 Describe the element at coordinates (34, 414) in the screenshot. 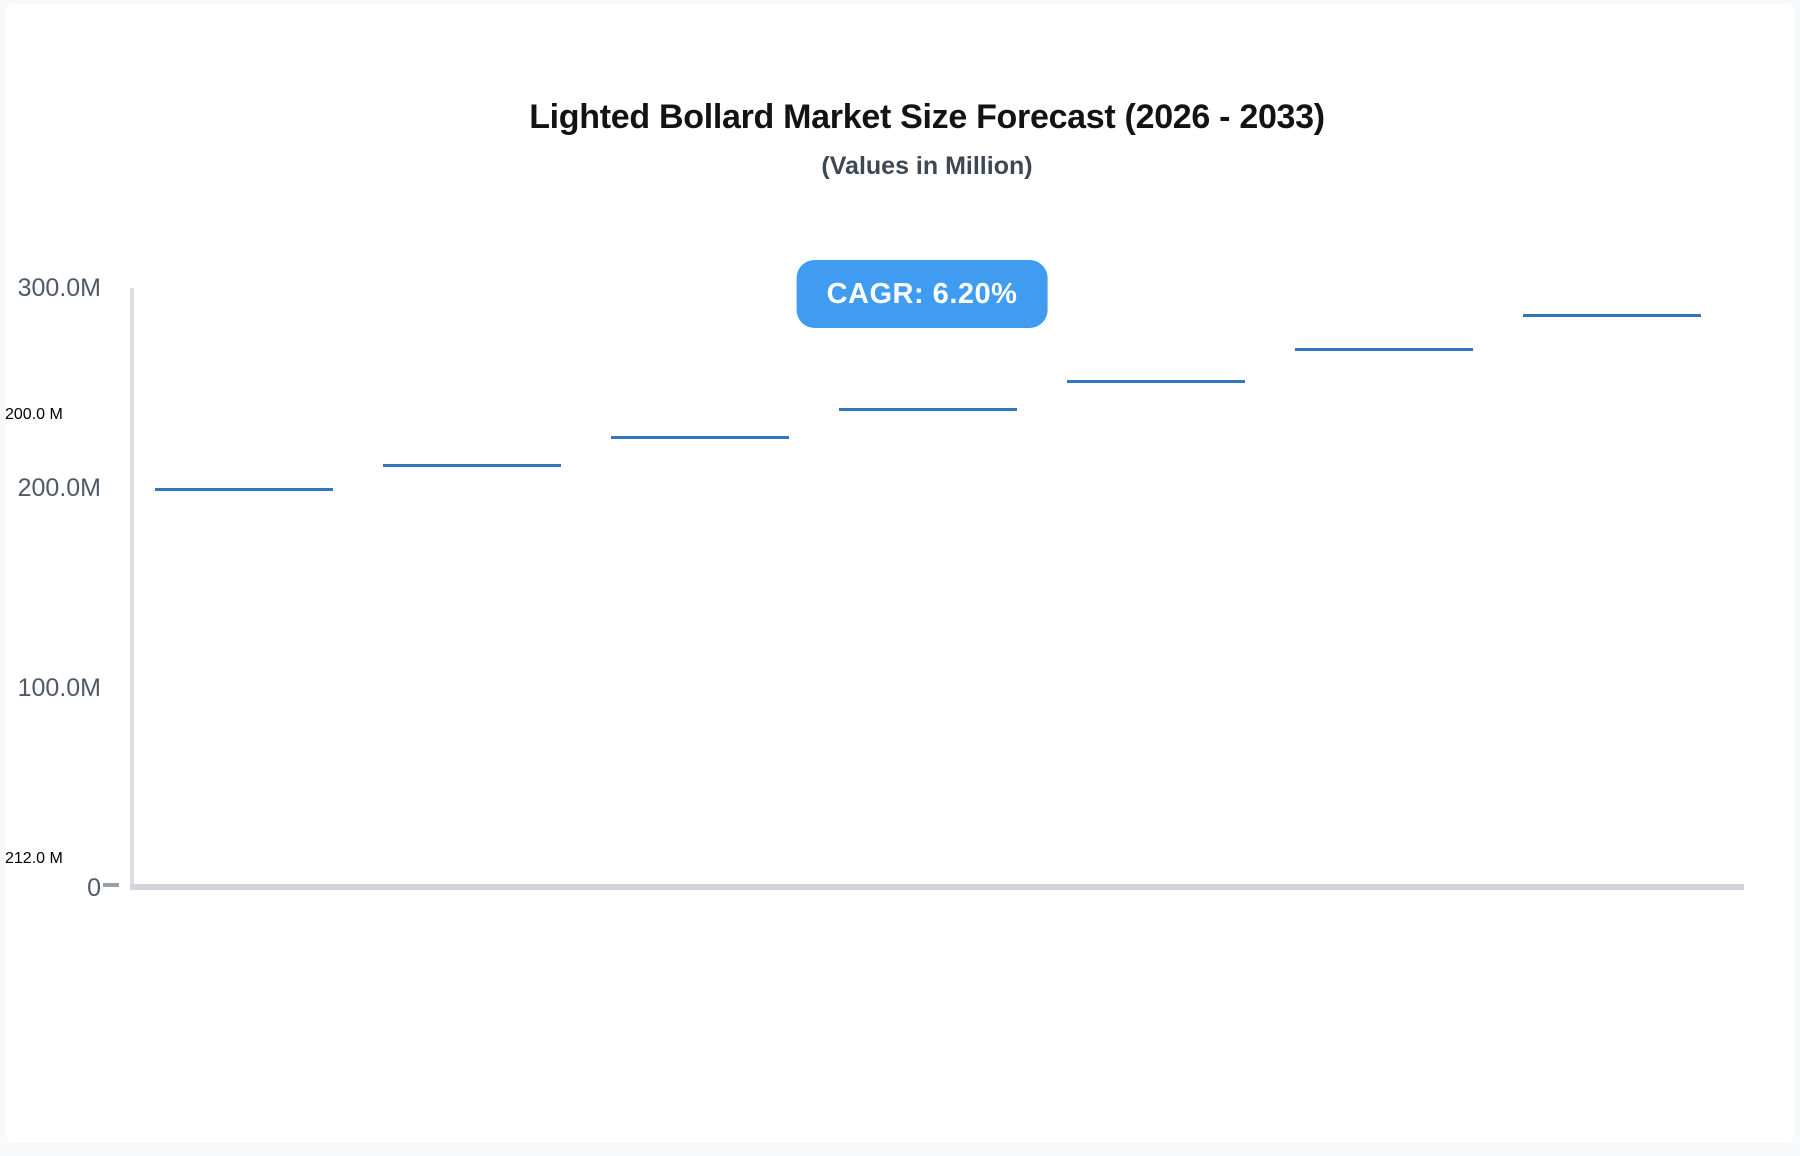

I see `bar-value-label: 200.0 M` at that location.